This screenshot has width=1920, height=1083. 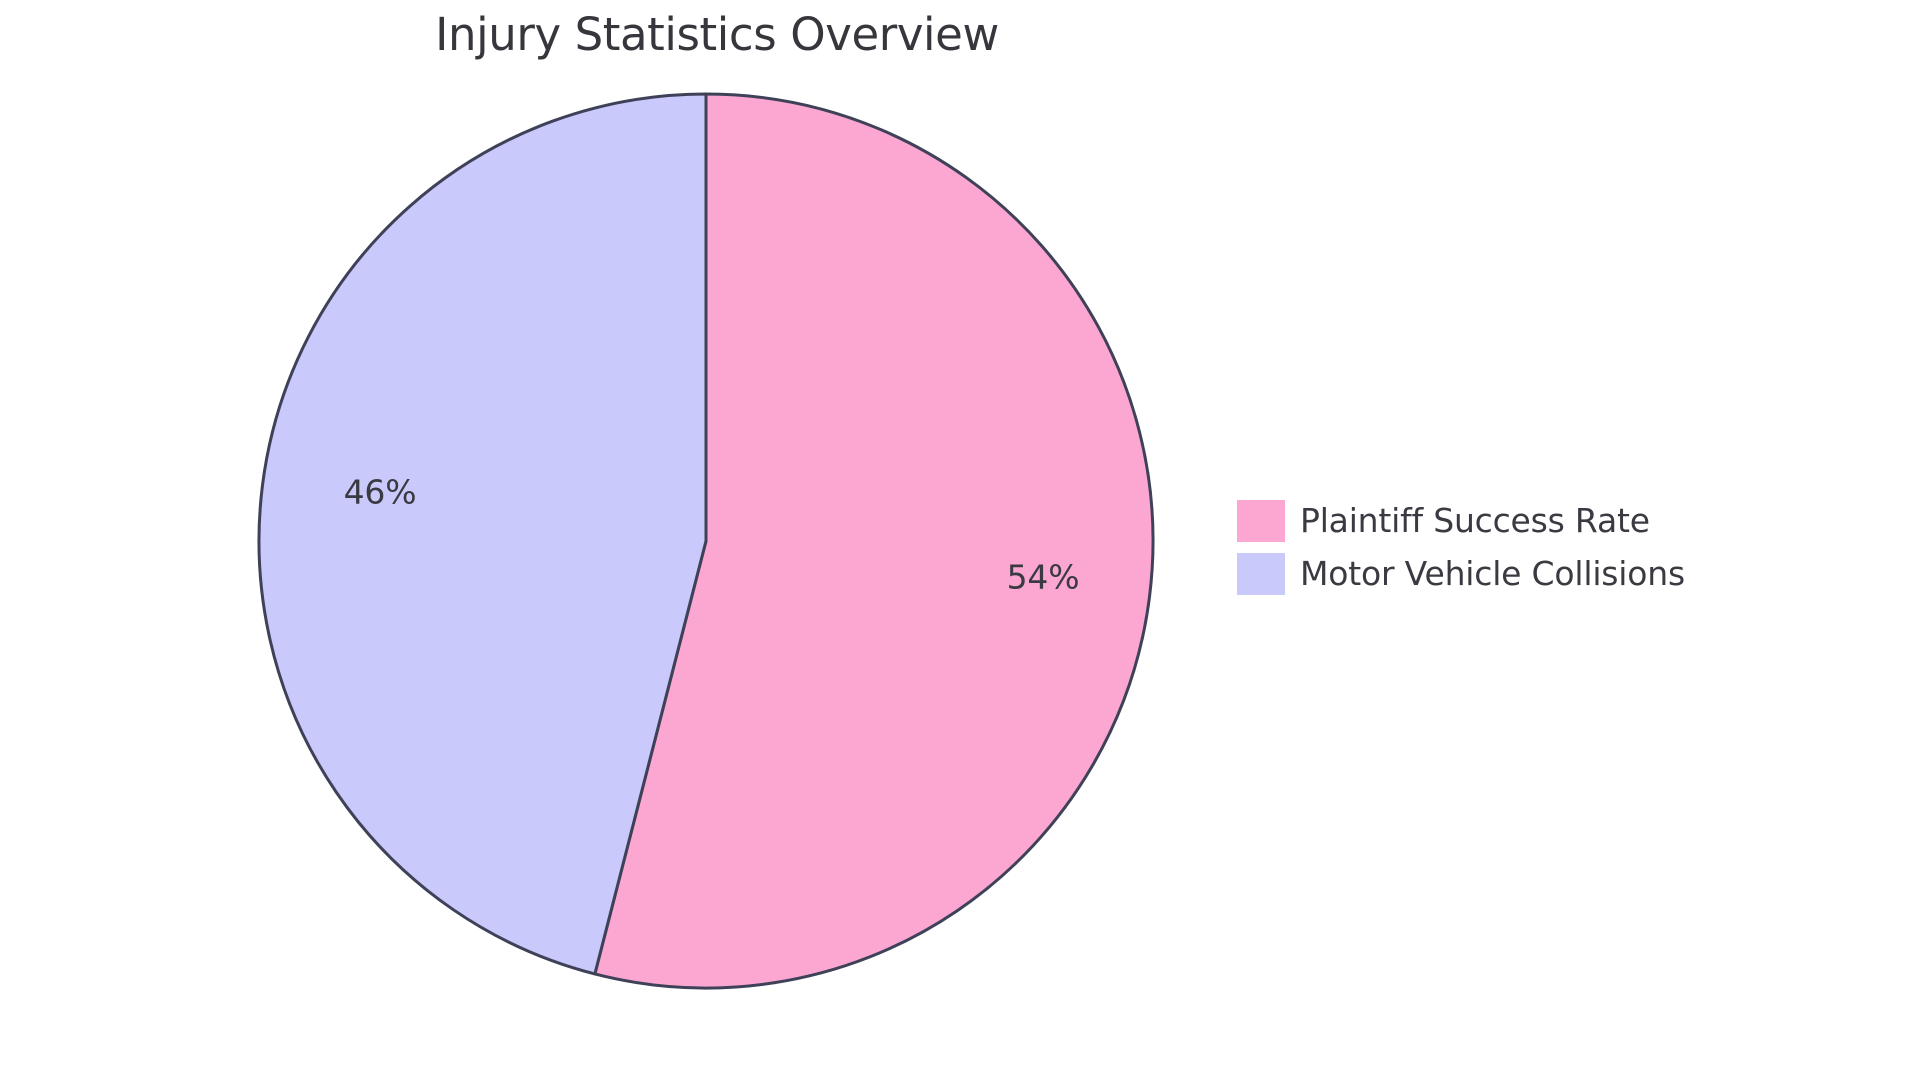 I want to click on legend-item-plaintiff-success-rate: Plaintiff Success Rate, so click(x=1472, y=520).